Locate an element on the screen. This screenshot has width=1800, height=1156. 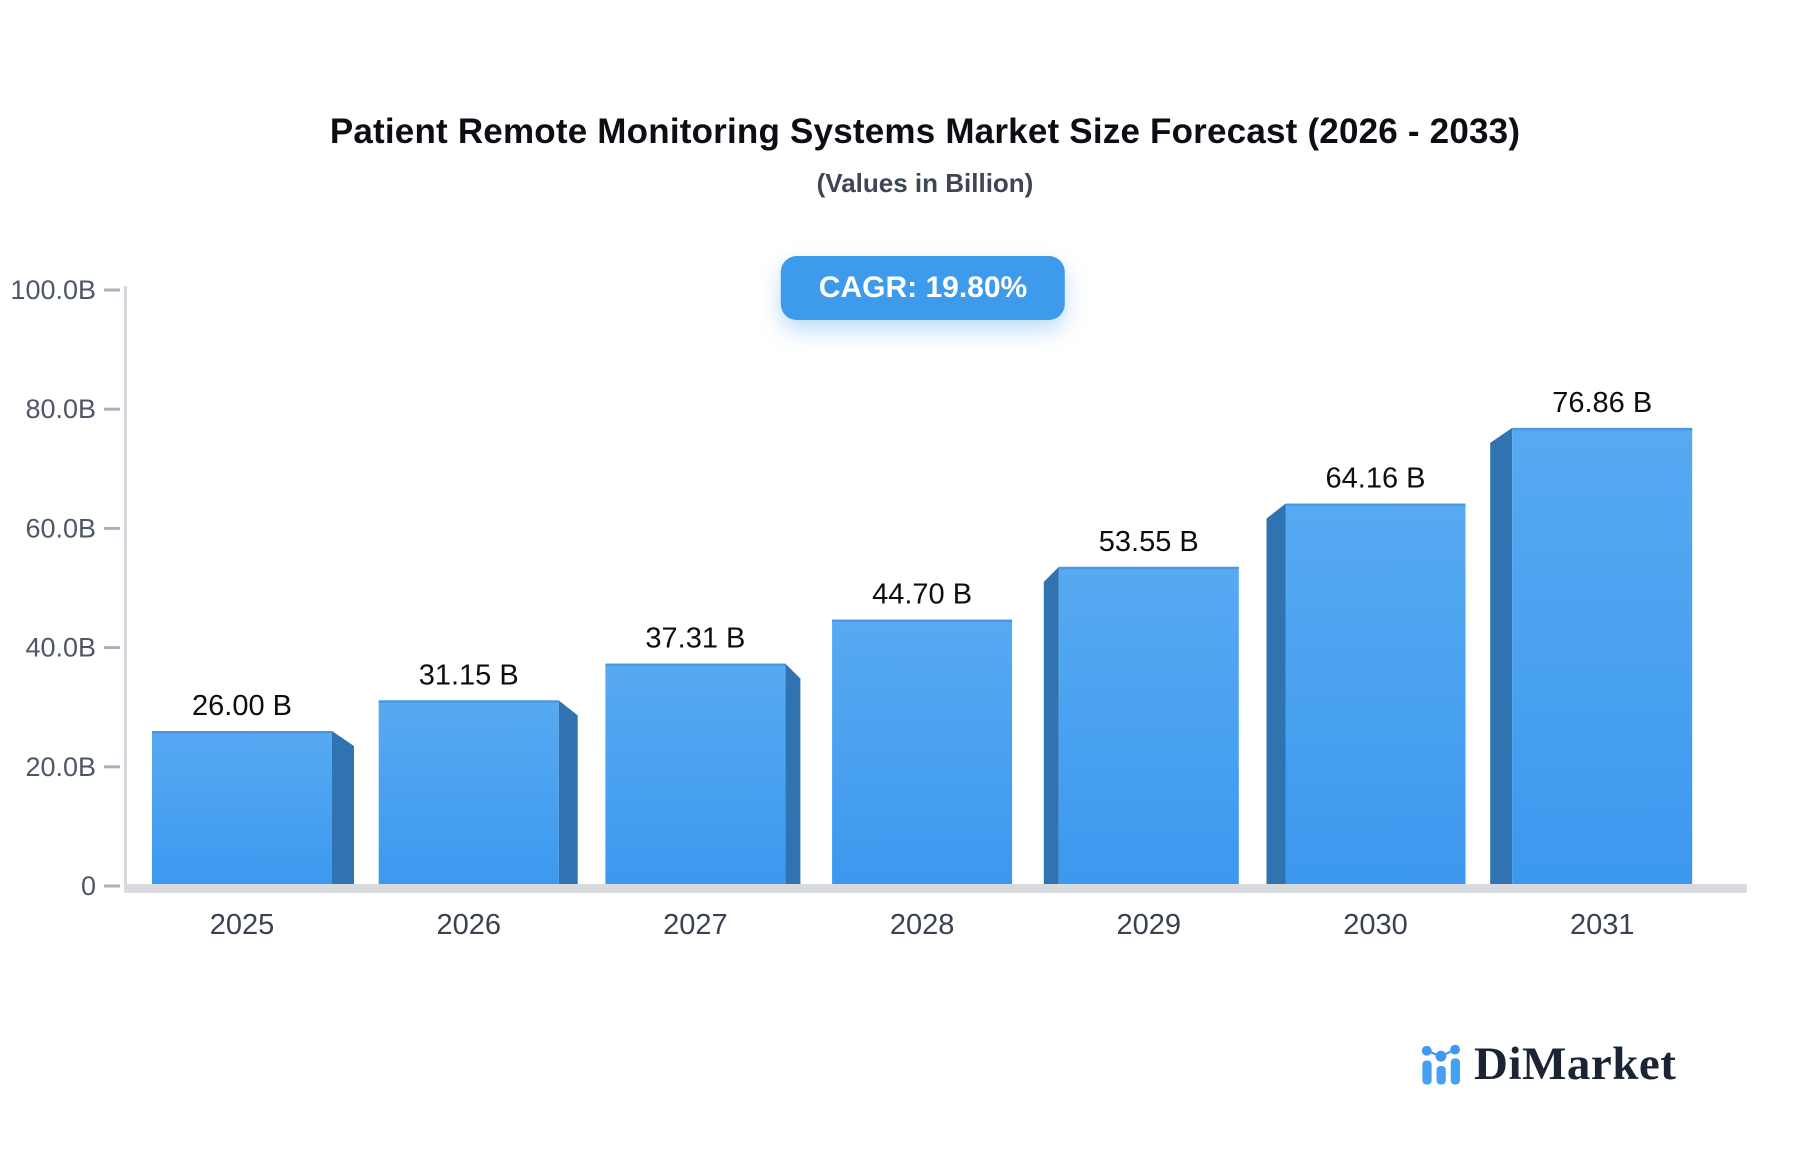
bar-2027 is located at coordinates (695, 774).